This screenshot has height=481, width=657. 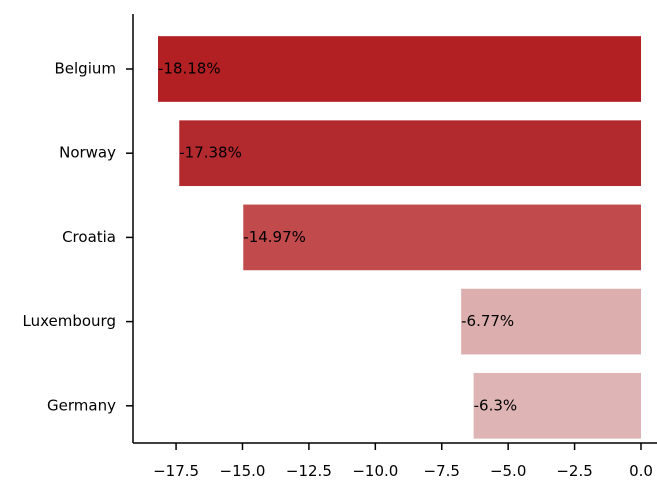 I want to click on data-label-norway: -17.38%, so click(x=210, y=153).